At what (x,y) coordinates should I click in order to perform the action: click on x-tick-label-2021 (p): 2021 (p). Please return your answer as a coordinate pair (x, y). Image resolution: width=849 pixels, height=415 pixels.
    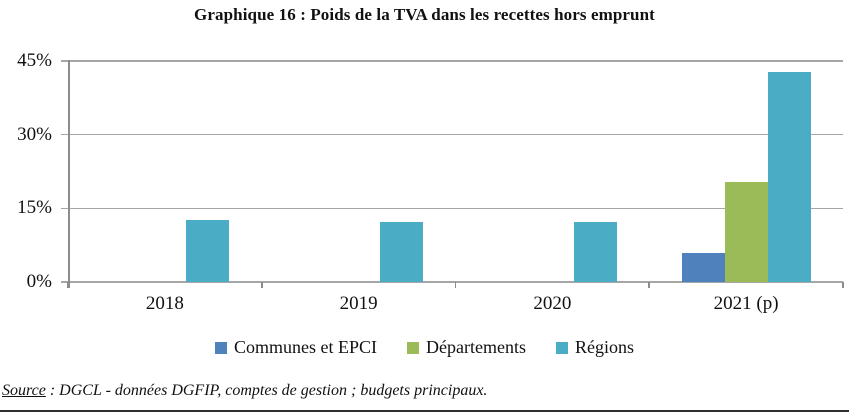
    Looking at the image, I should click on (746, 303).